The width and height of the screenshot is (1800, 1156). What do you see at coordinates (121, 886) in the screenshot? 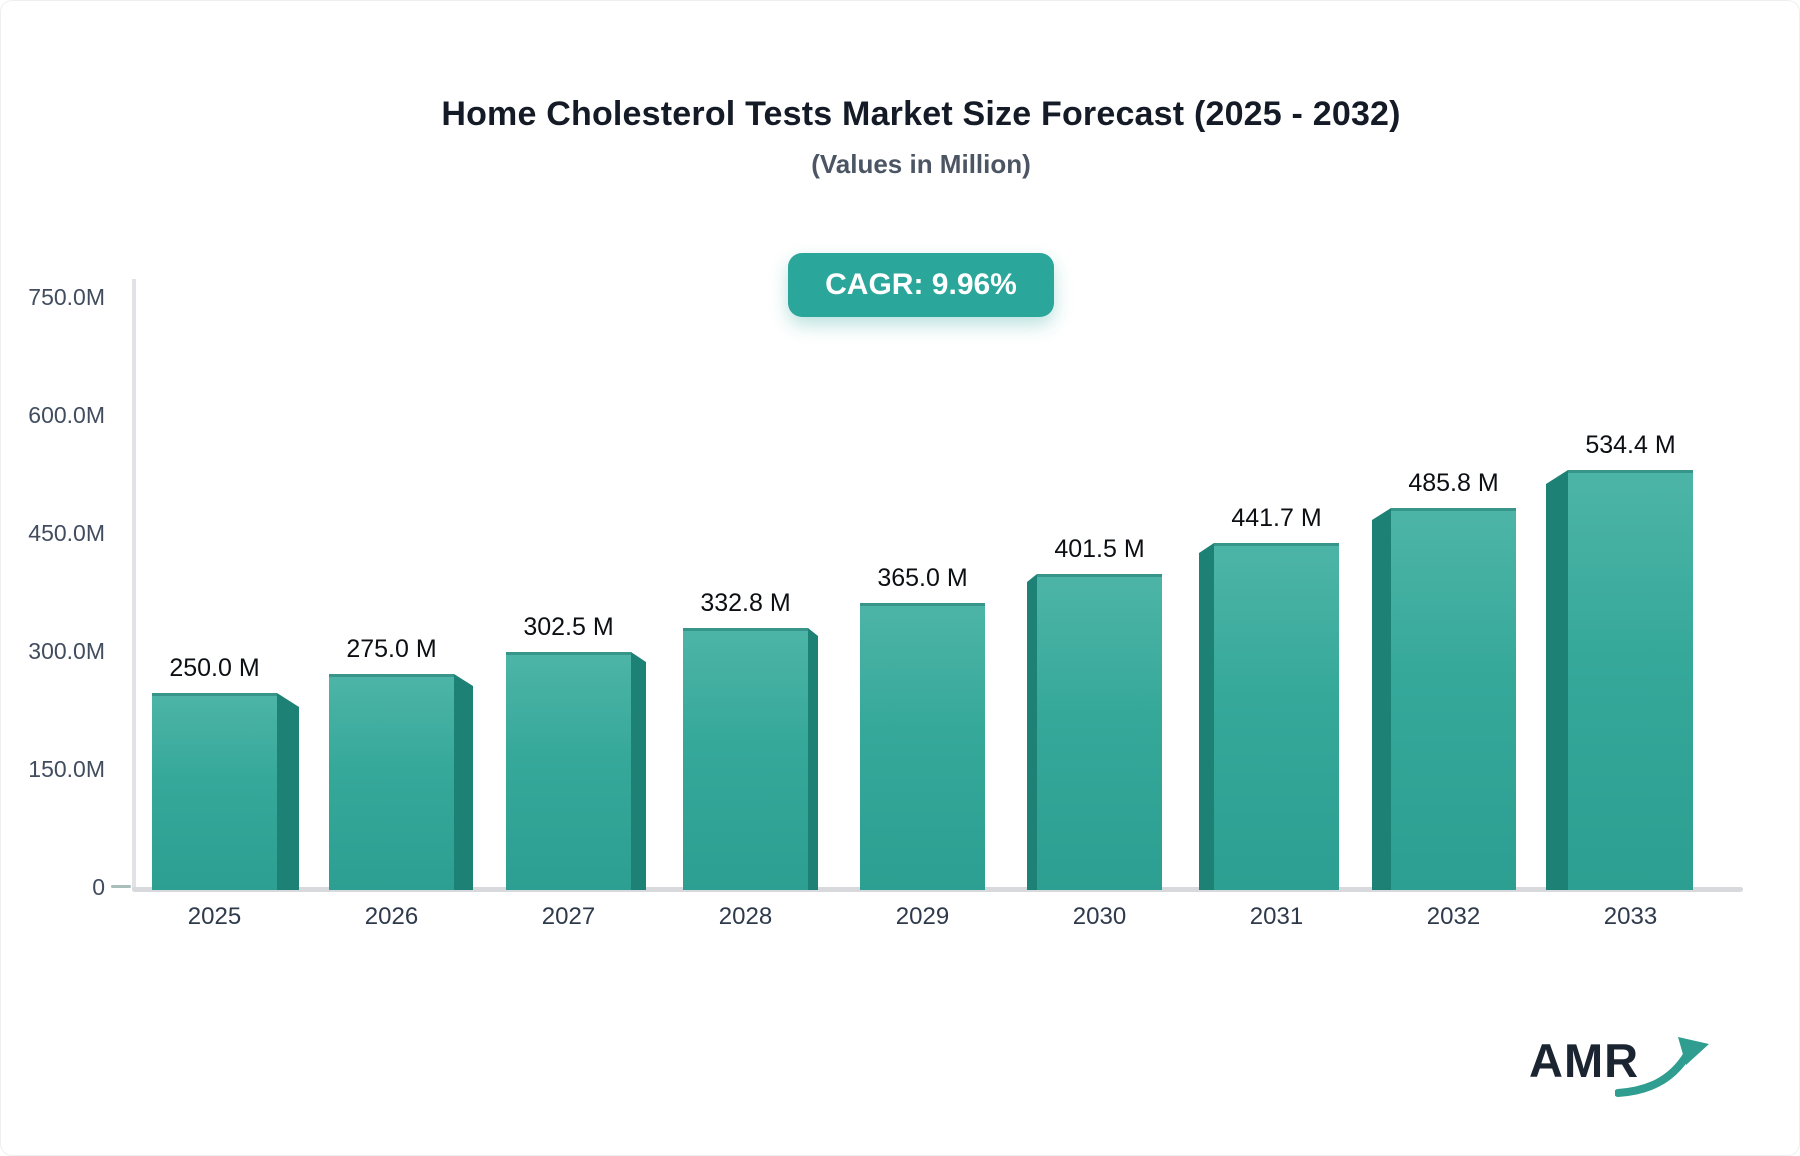
I see `zero-tick-mark` at bounding box center [121, 886].